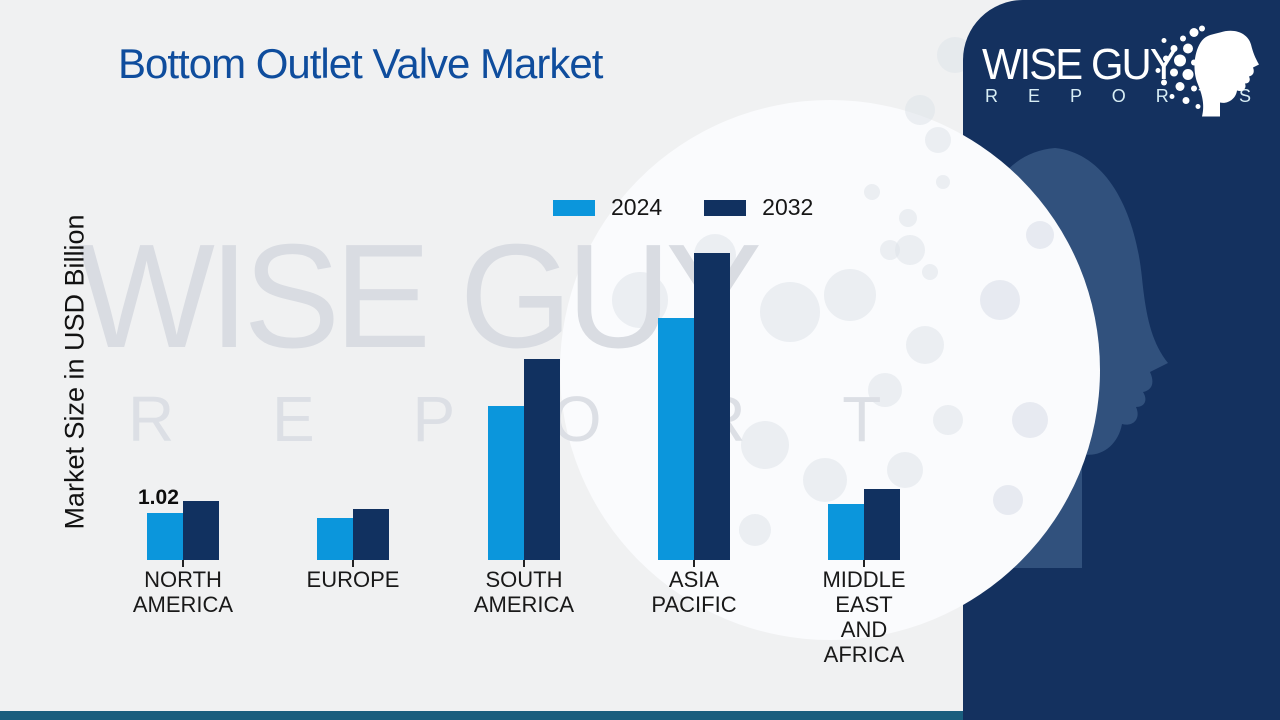 The height and width of the screenshot is (720, 1280). What do you see at coordinates (788, 207) in the screenshot?
I see `legend-label-2032: 2032` at bounding box center [788, 207].